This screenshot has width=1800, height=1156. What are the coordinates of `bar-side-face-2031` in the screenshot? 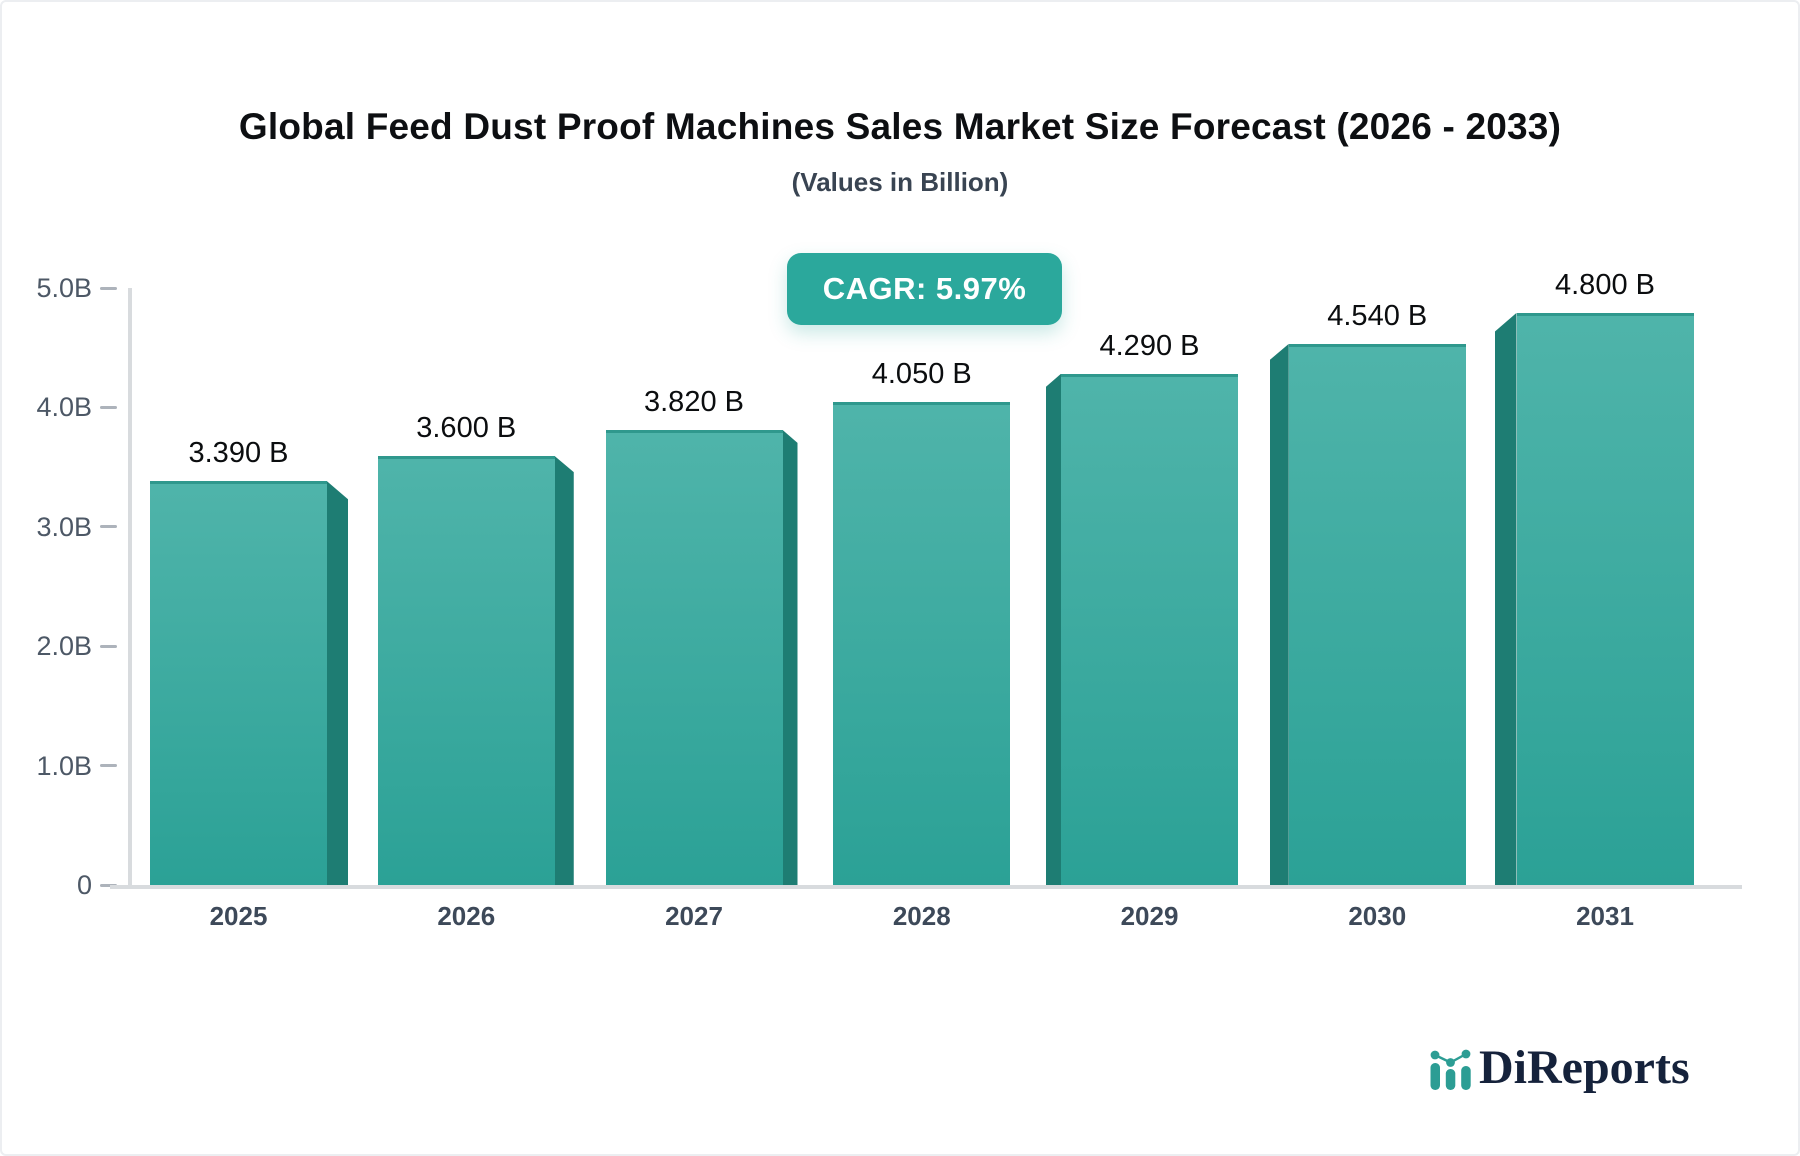 It's located at (1505, 599).